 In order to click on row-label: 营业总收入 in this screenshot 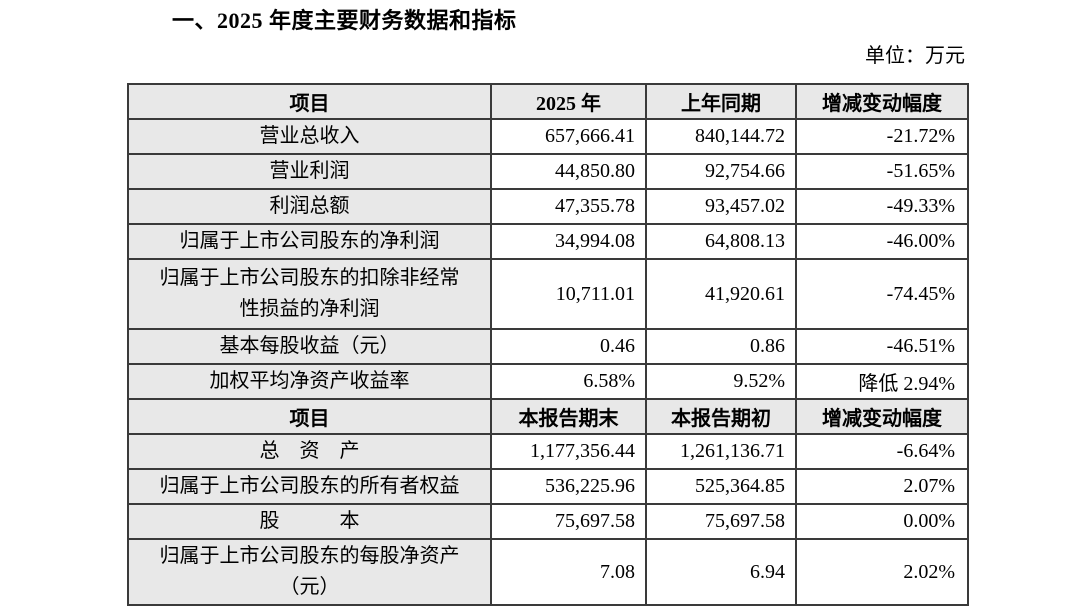, I will do `click(309, 136)`.